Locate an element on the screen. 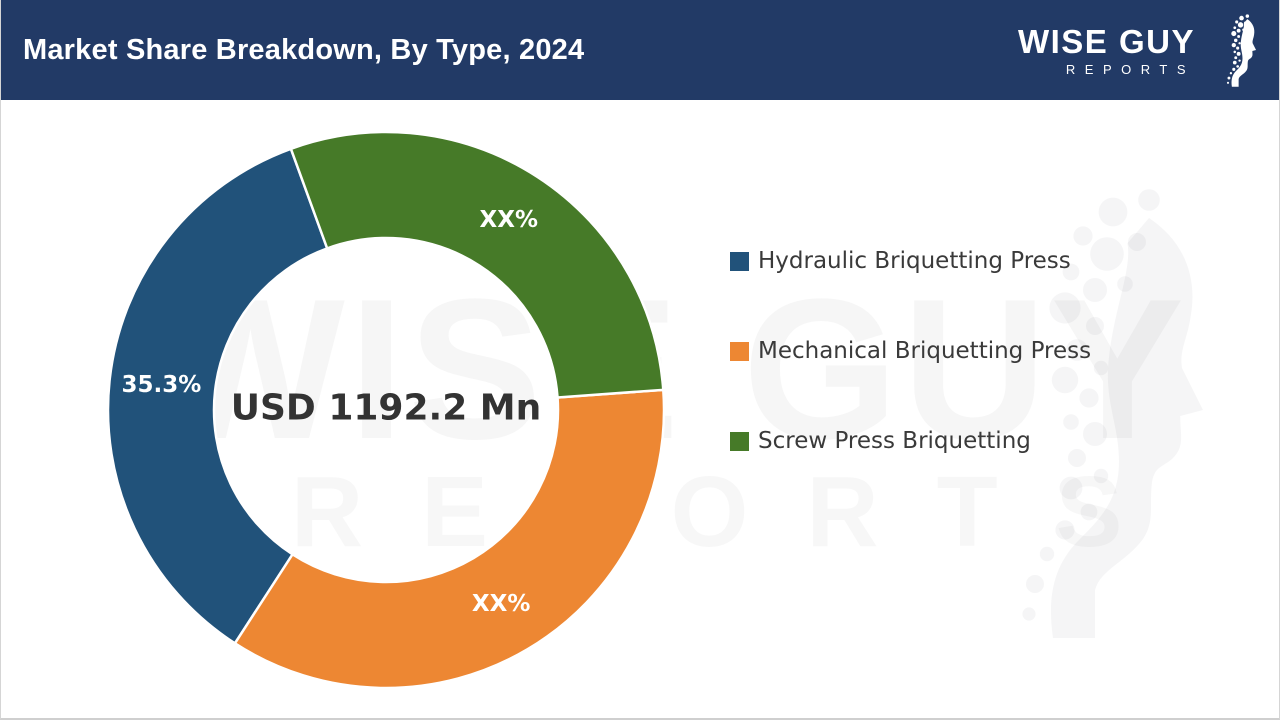 The image size is (1280, 720). legend-label: Screw Press Briquetting is located at coordinates (894, 441).